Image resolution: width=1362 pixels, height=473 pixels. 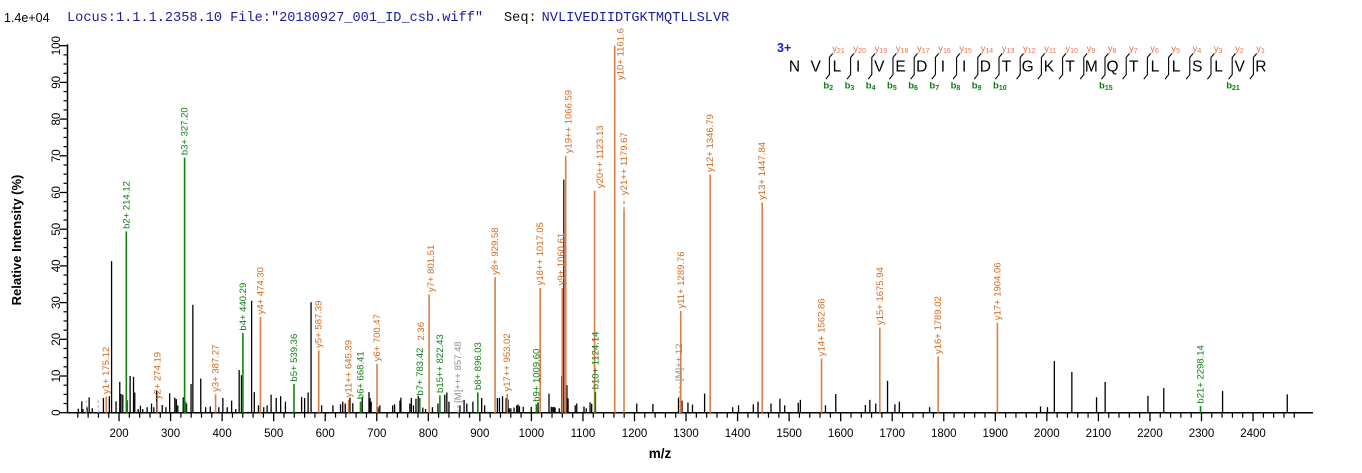 What do you see at coordinates (420, 372) in the screenshot?
I see `fragment-peak-label: b7+ 783.42` at bounding box center [420, 372].